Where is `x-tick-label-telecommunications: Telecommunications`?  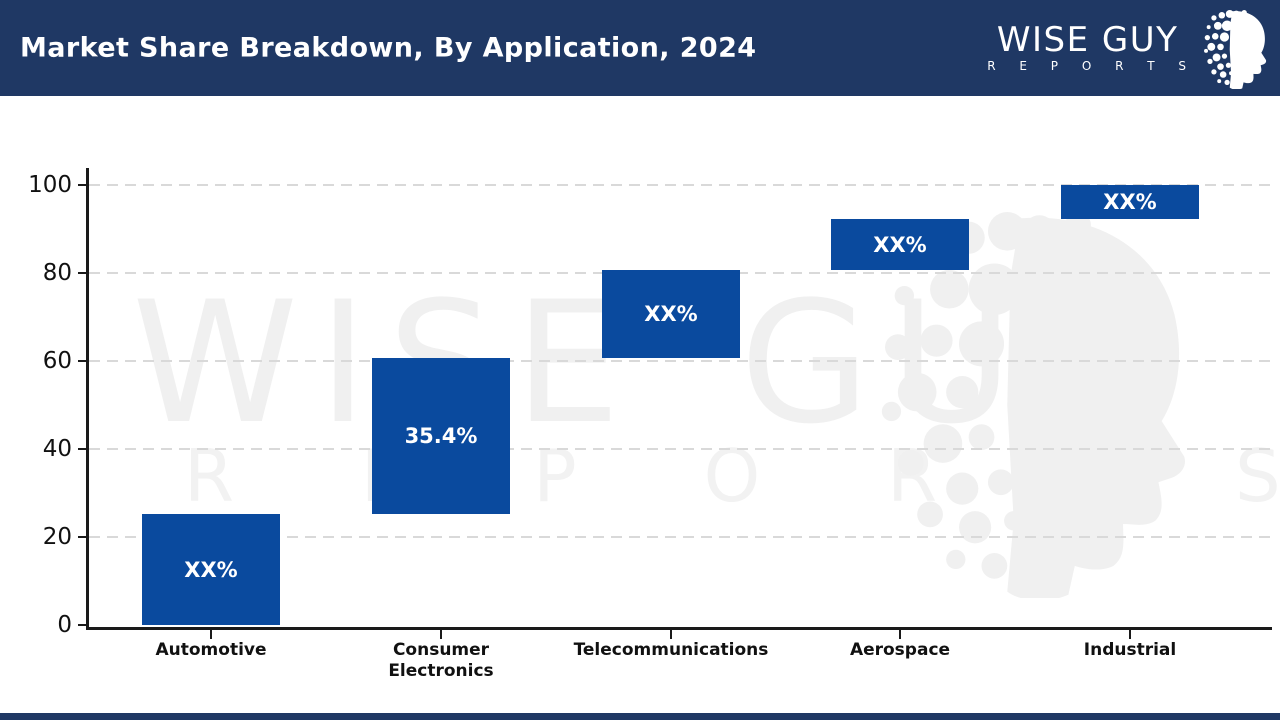 x-tick-label-telecommunications: Telecommunications is located at coordinates (671, 650).